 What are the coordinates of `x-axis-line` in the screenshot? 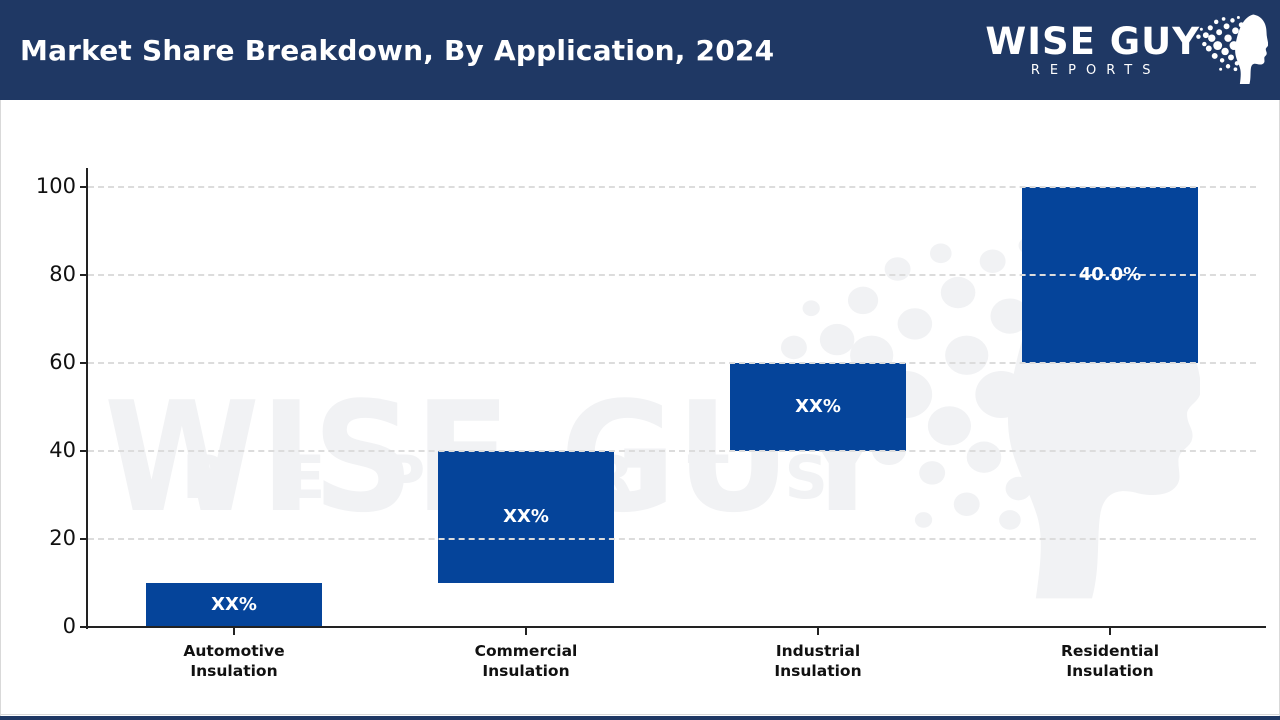 It's located at (676, 627).